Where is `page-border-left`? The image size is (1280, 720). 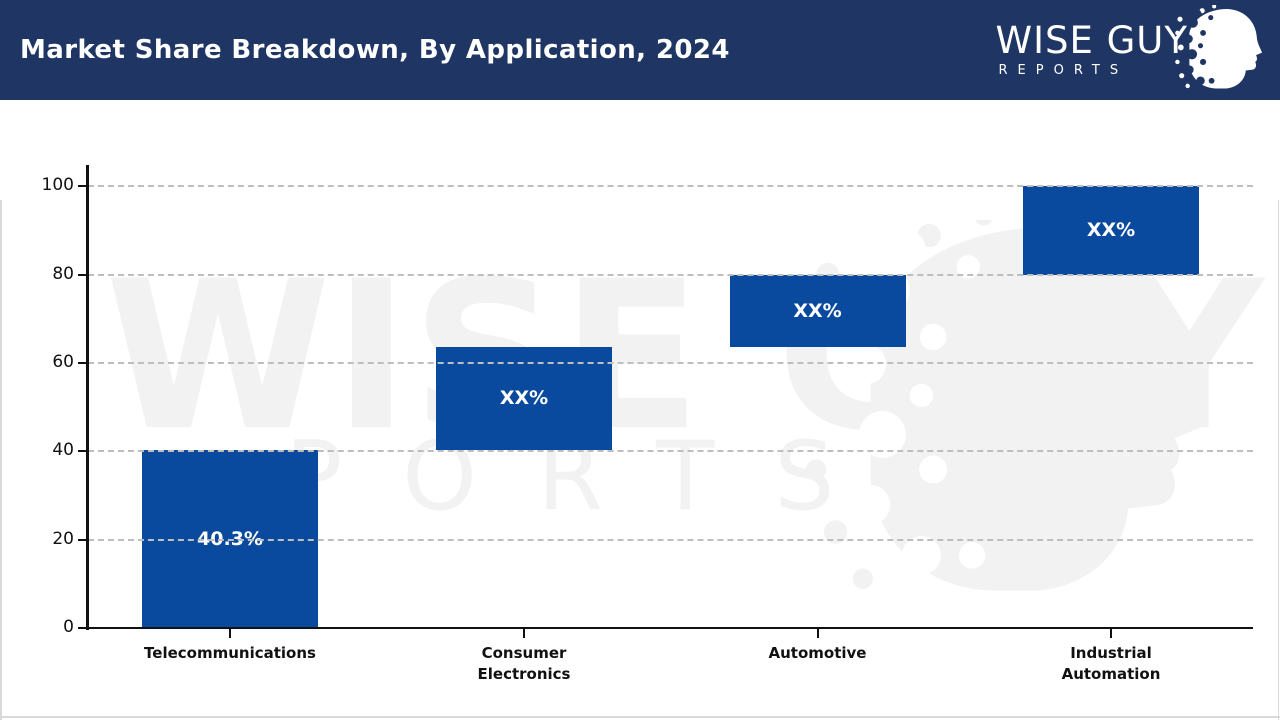
page-border-left is located at coordinates (1, 460).